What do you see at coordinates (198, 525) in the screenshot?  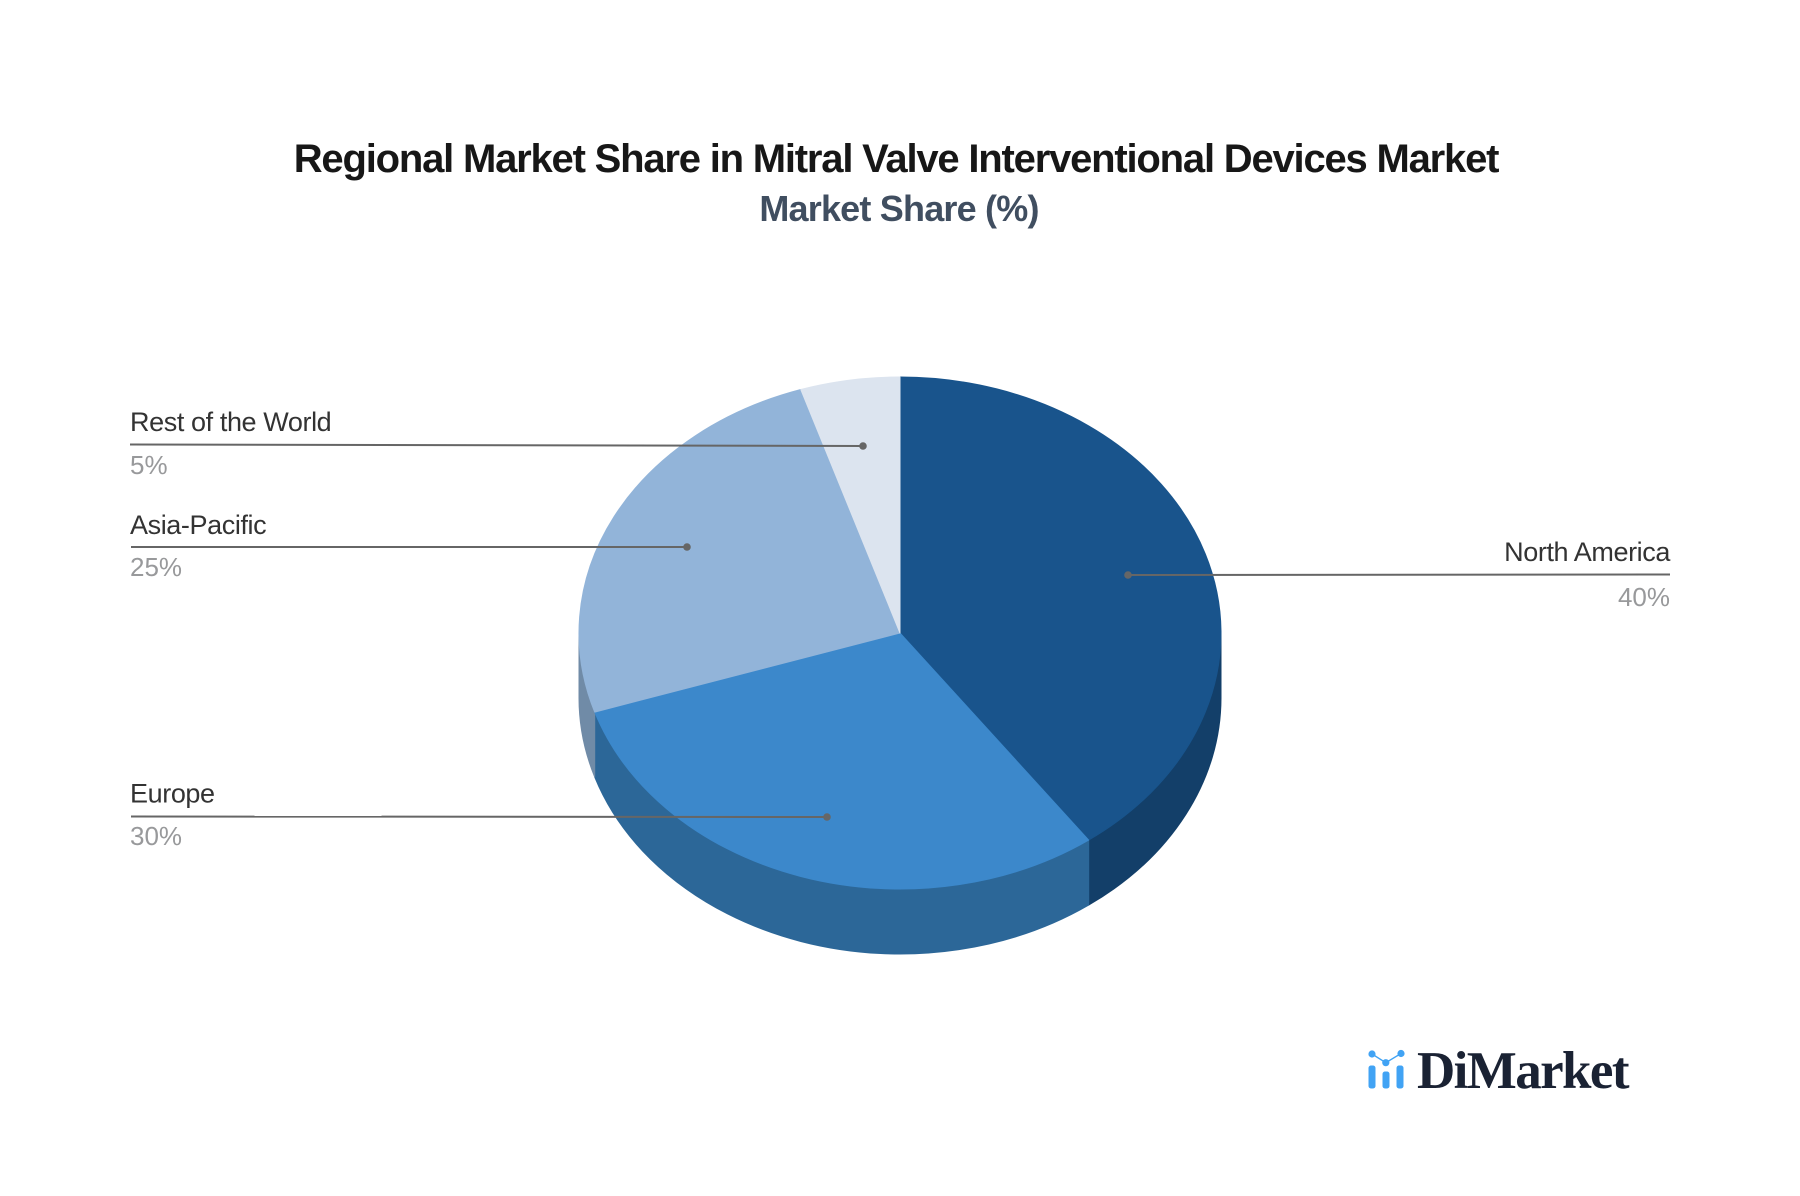 I see `svg-text: Asia-Pacific` at bounding box center [198, 525].